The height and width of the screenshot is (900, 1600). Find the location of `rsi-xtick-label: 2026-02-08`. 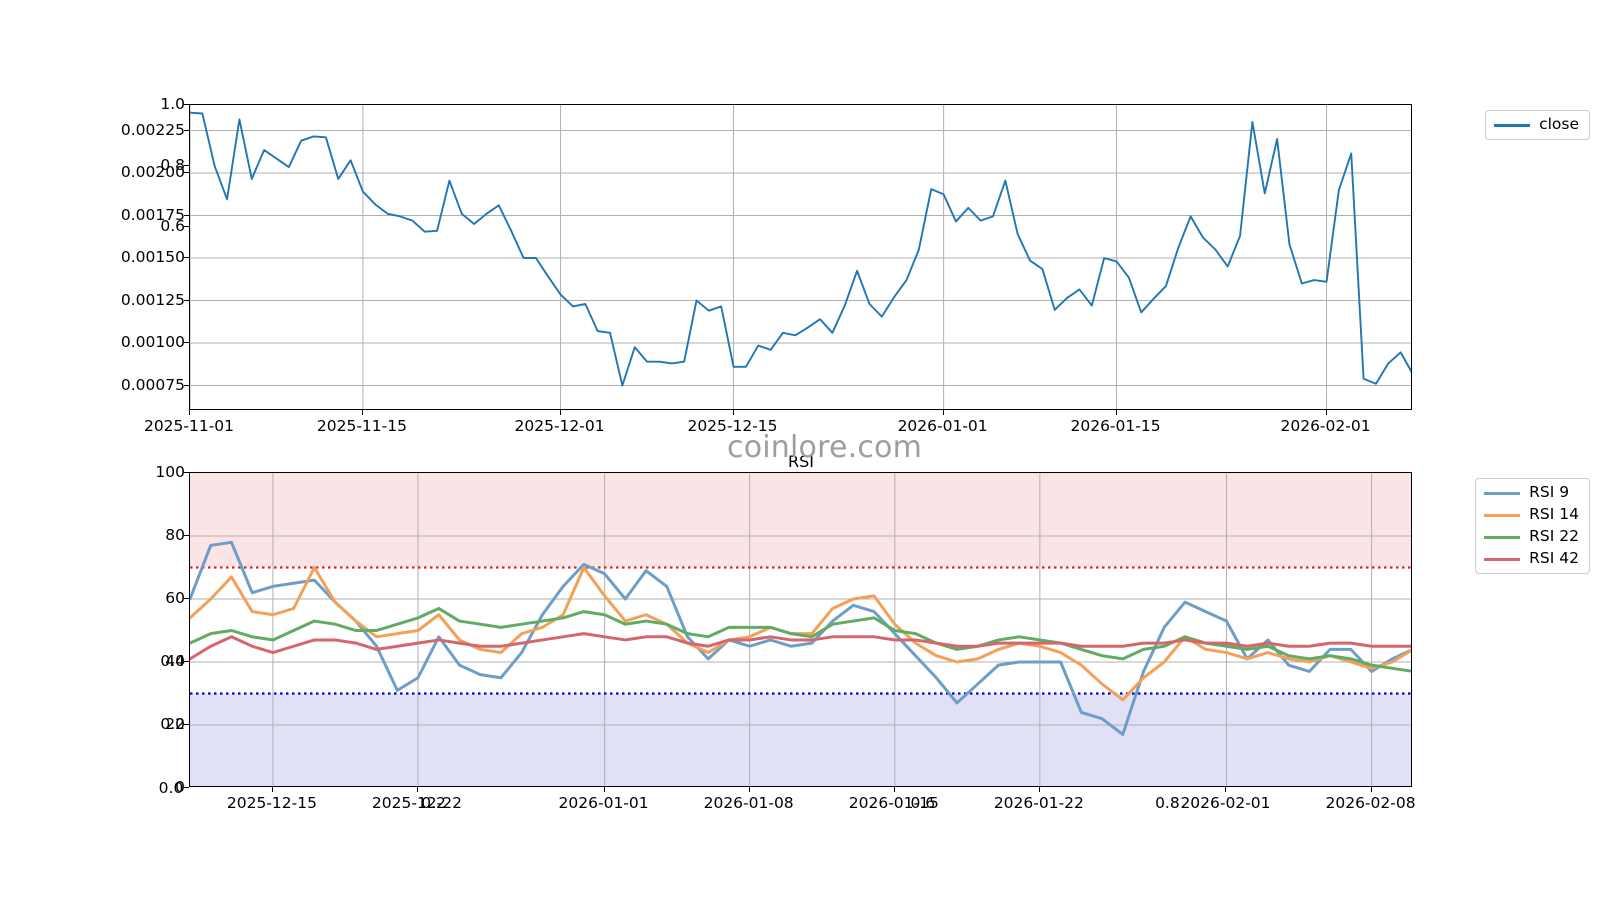

rsi-xtick-label: 2026-02-08 is located at coordinates (1370, 803).